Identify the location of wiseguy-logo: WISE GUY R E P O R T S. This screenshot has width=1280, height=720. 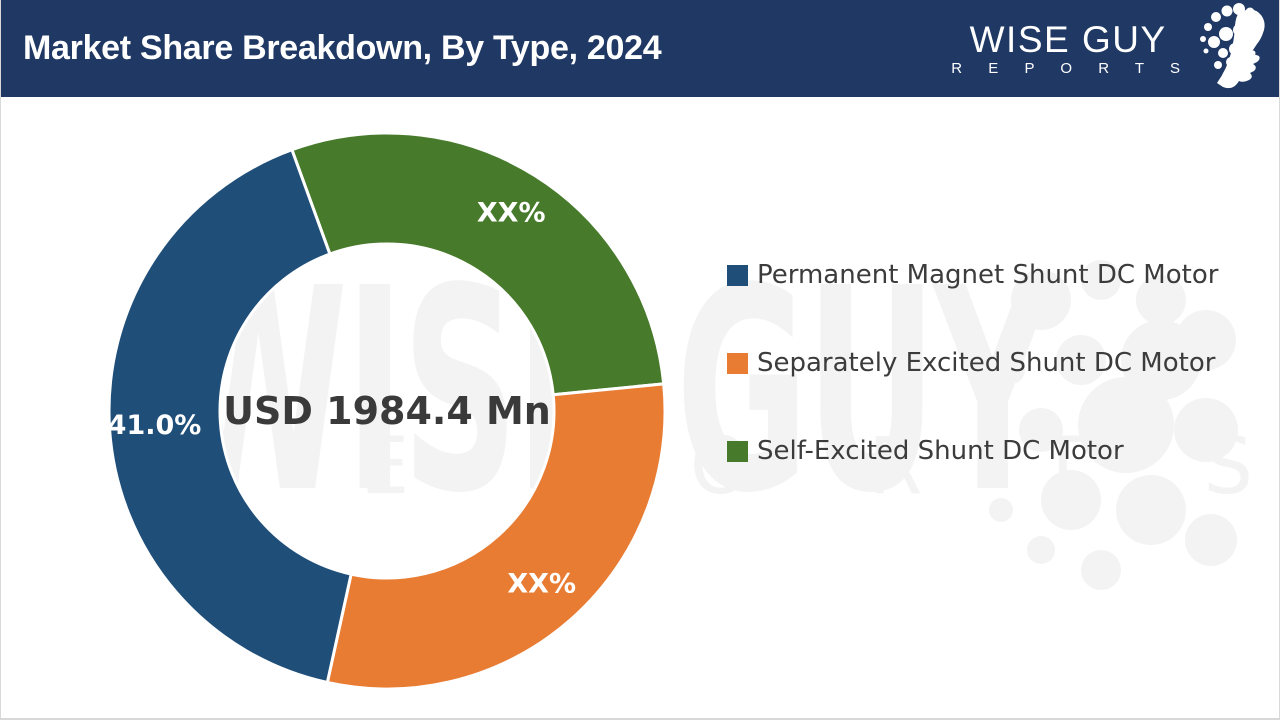
(1106, 48).